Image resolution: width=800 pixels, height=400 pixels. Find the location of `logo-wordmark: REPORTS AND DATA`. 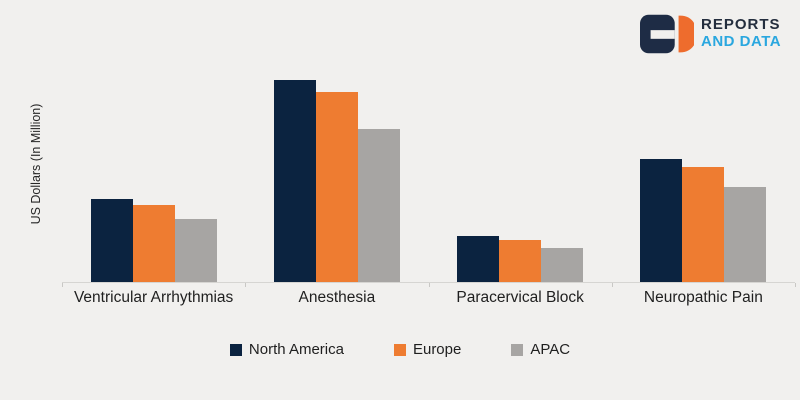

logo-wordmark: REPORTS AND DATA is located at coordinates (741, 33).